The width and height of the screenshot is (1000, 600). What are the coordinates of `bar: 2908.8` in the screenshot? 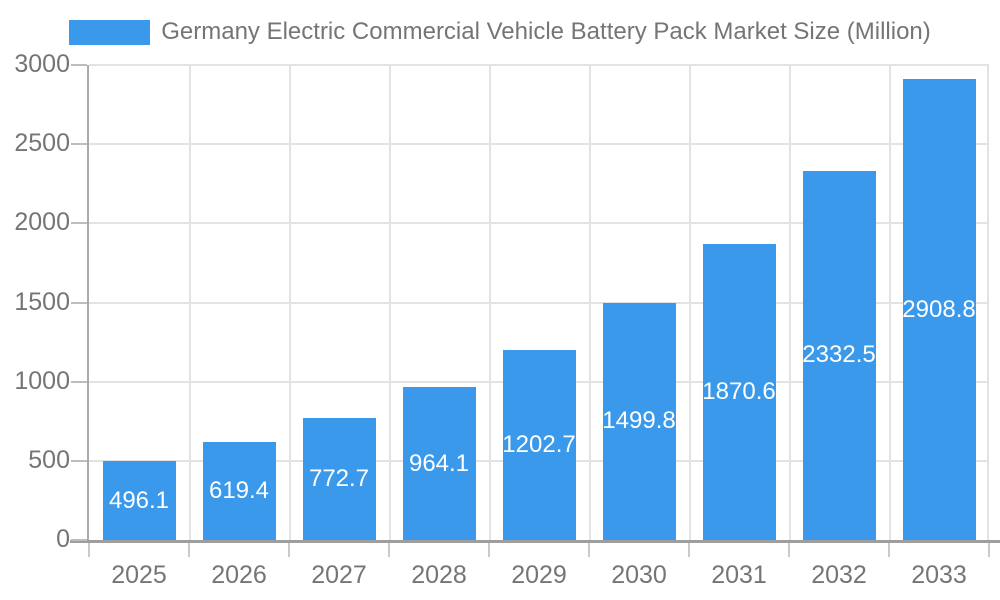 It's located at (939, 309).